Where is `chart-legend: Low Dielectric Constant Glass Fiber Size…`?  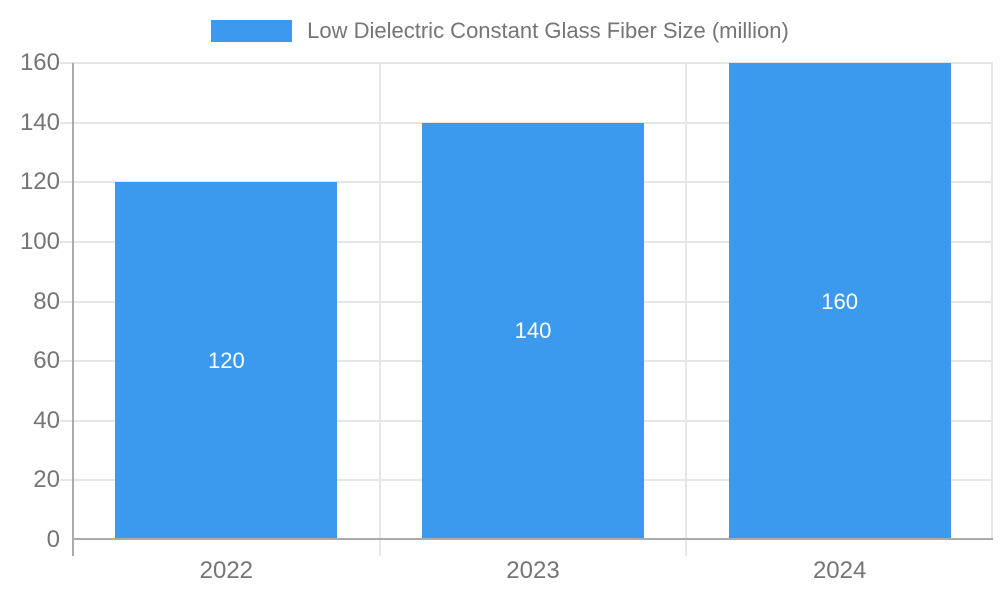 chart-legend: Low Dielectric Constant Glass Fiber Size… is located at coordinates (500, 31).